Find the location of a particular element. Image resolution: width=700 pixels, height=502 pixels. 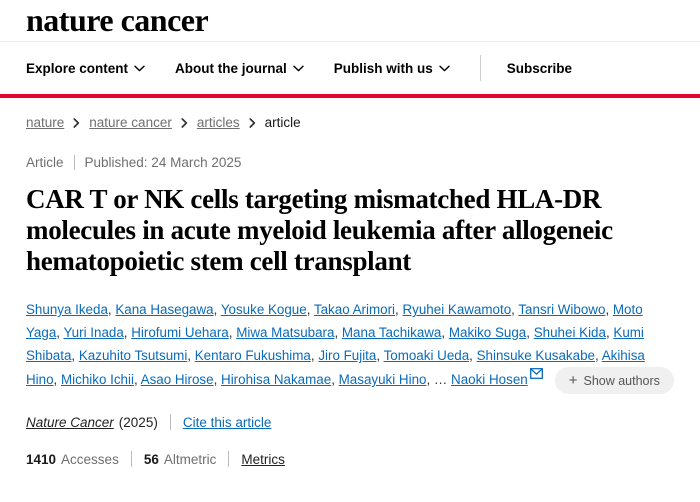

show-authors-label: Show authors is located at coordinates (621, 380).